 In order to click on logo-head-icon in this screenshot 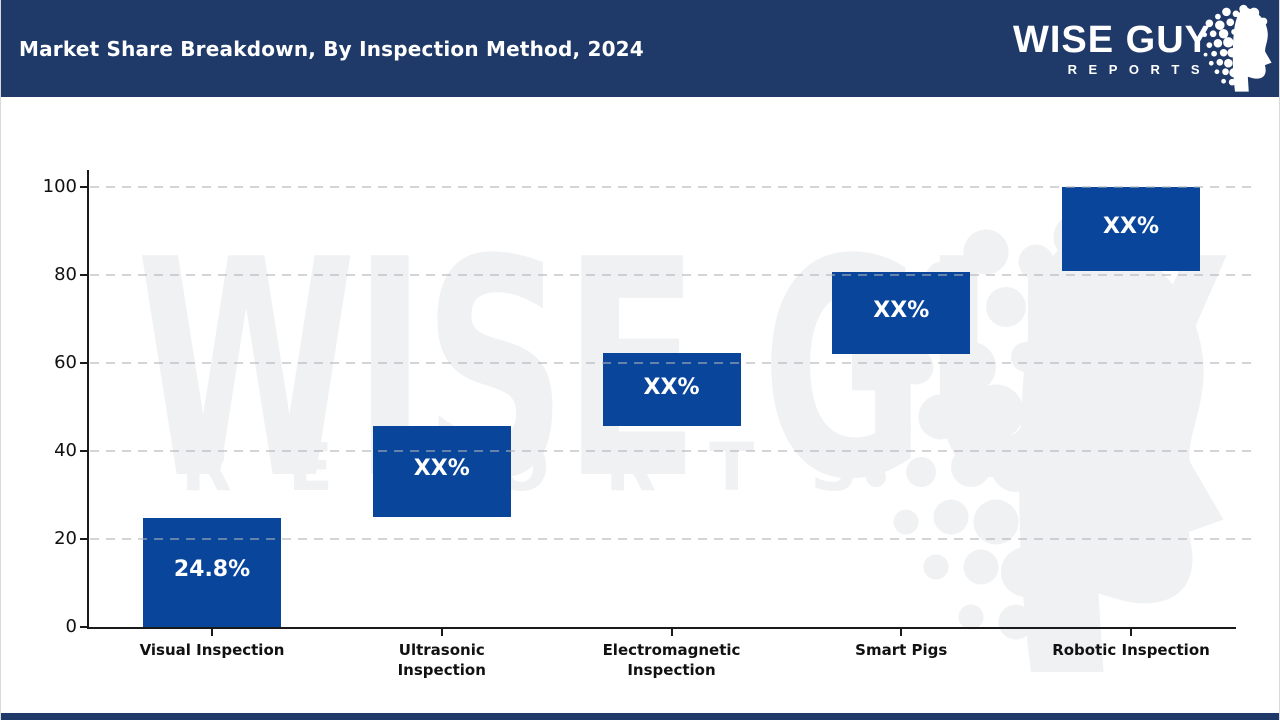, I will do `click(1235, 48)`.